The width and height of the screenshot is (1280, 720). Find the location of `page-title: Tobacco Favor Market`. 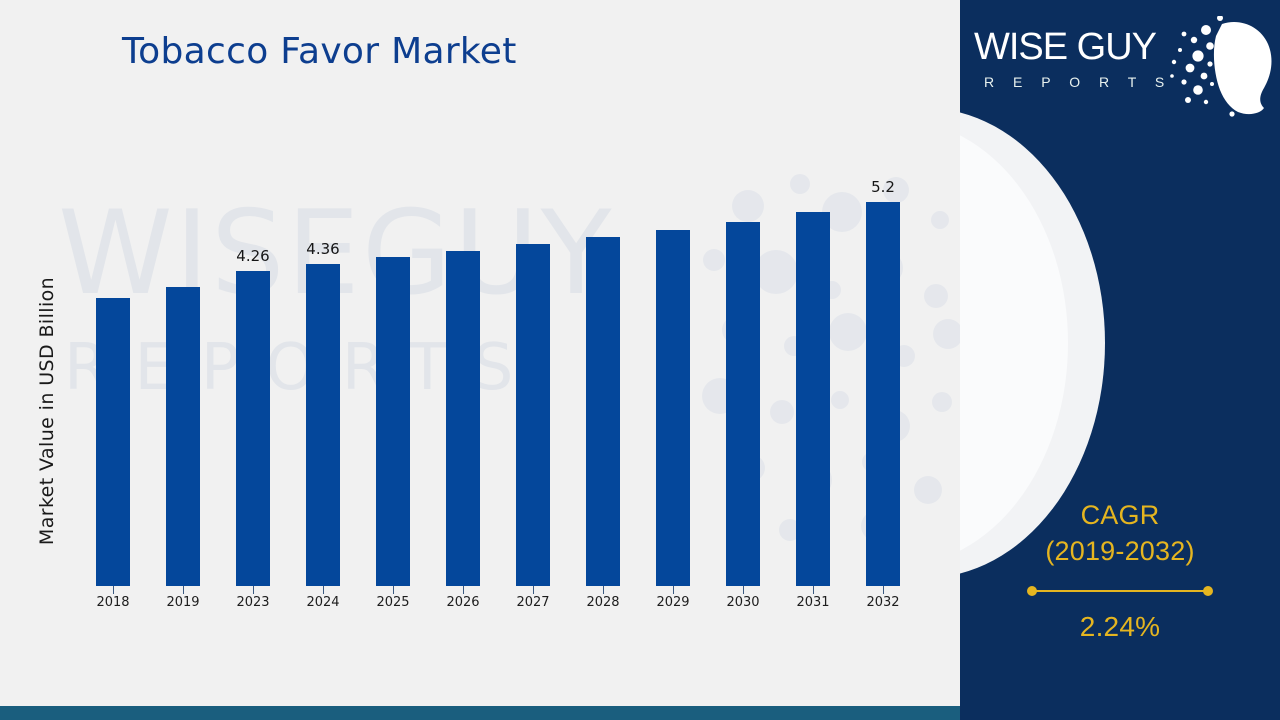

page-title: Tobacco Favor Market is located at coordinates (319, 51).